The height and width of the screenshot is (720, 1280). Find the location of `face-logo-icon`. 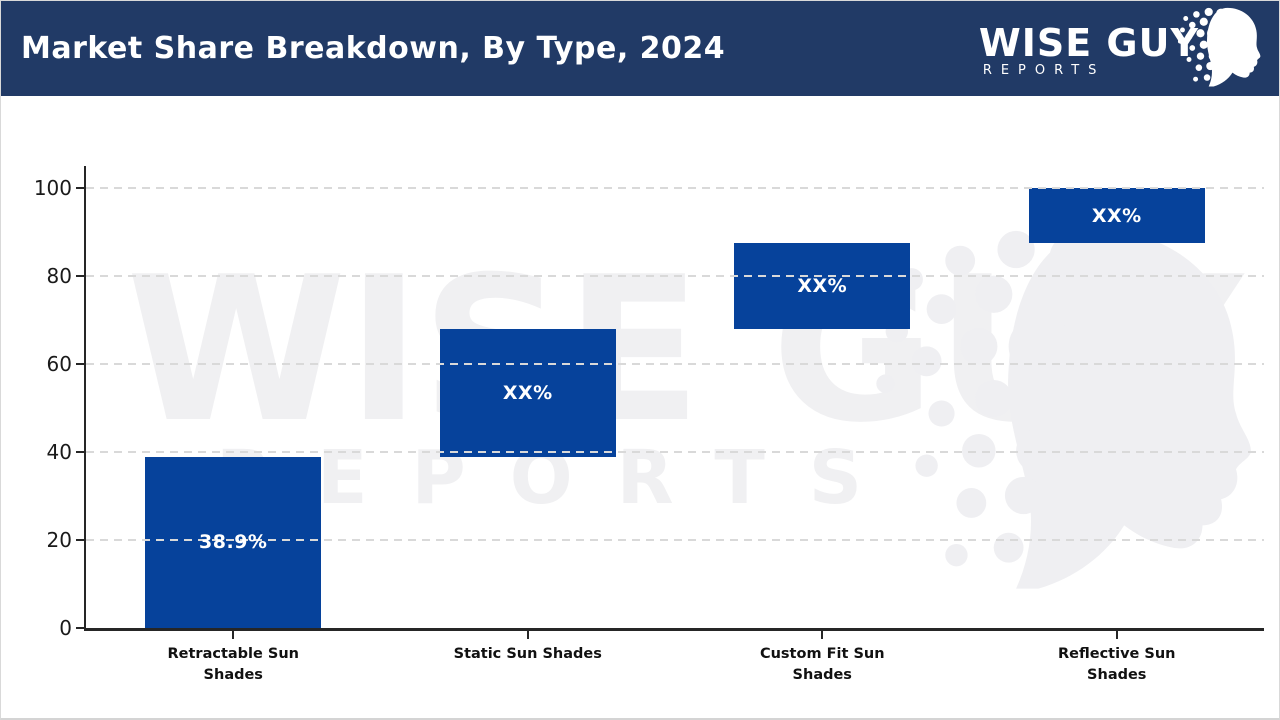

face-logo-icon is located at coordinates (1219, 47).